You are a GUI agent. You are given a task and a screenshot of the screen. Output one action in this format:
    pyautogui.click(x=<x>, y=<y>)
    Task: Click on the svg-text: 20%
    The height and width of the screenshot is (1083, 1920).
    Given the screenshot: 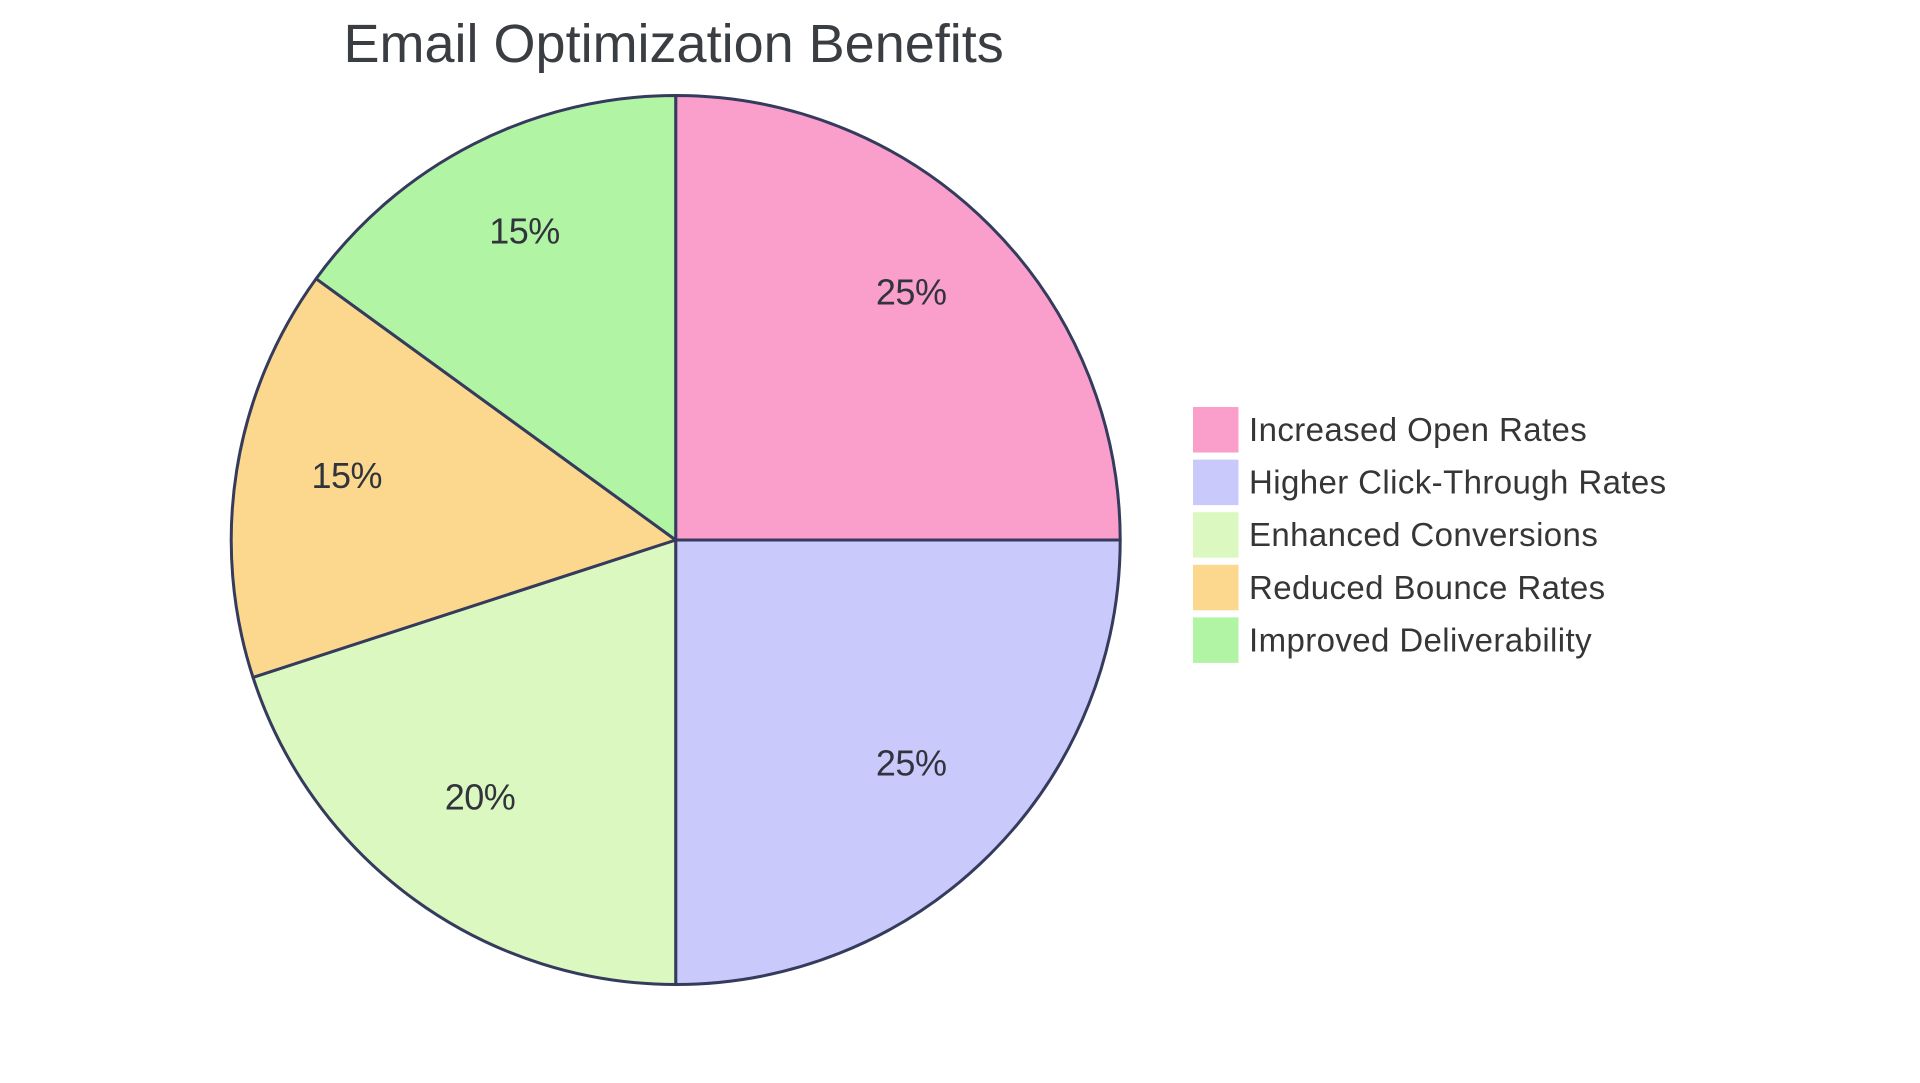 What is the action you would take?
    pyautogui.click(x=480, y=796)
    